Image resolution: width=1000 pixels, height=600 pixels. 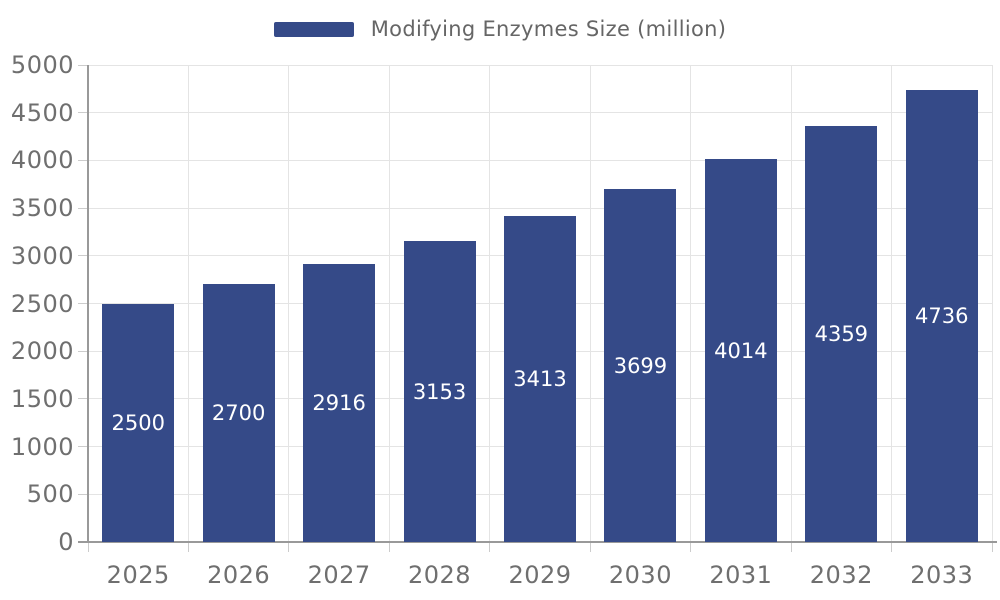 I want to click on bar-value-label: 2916, so click(x=339, y=402).